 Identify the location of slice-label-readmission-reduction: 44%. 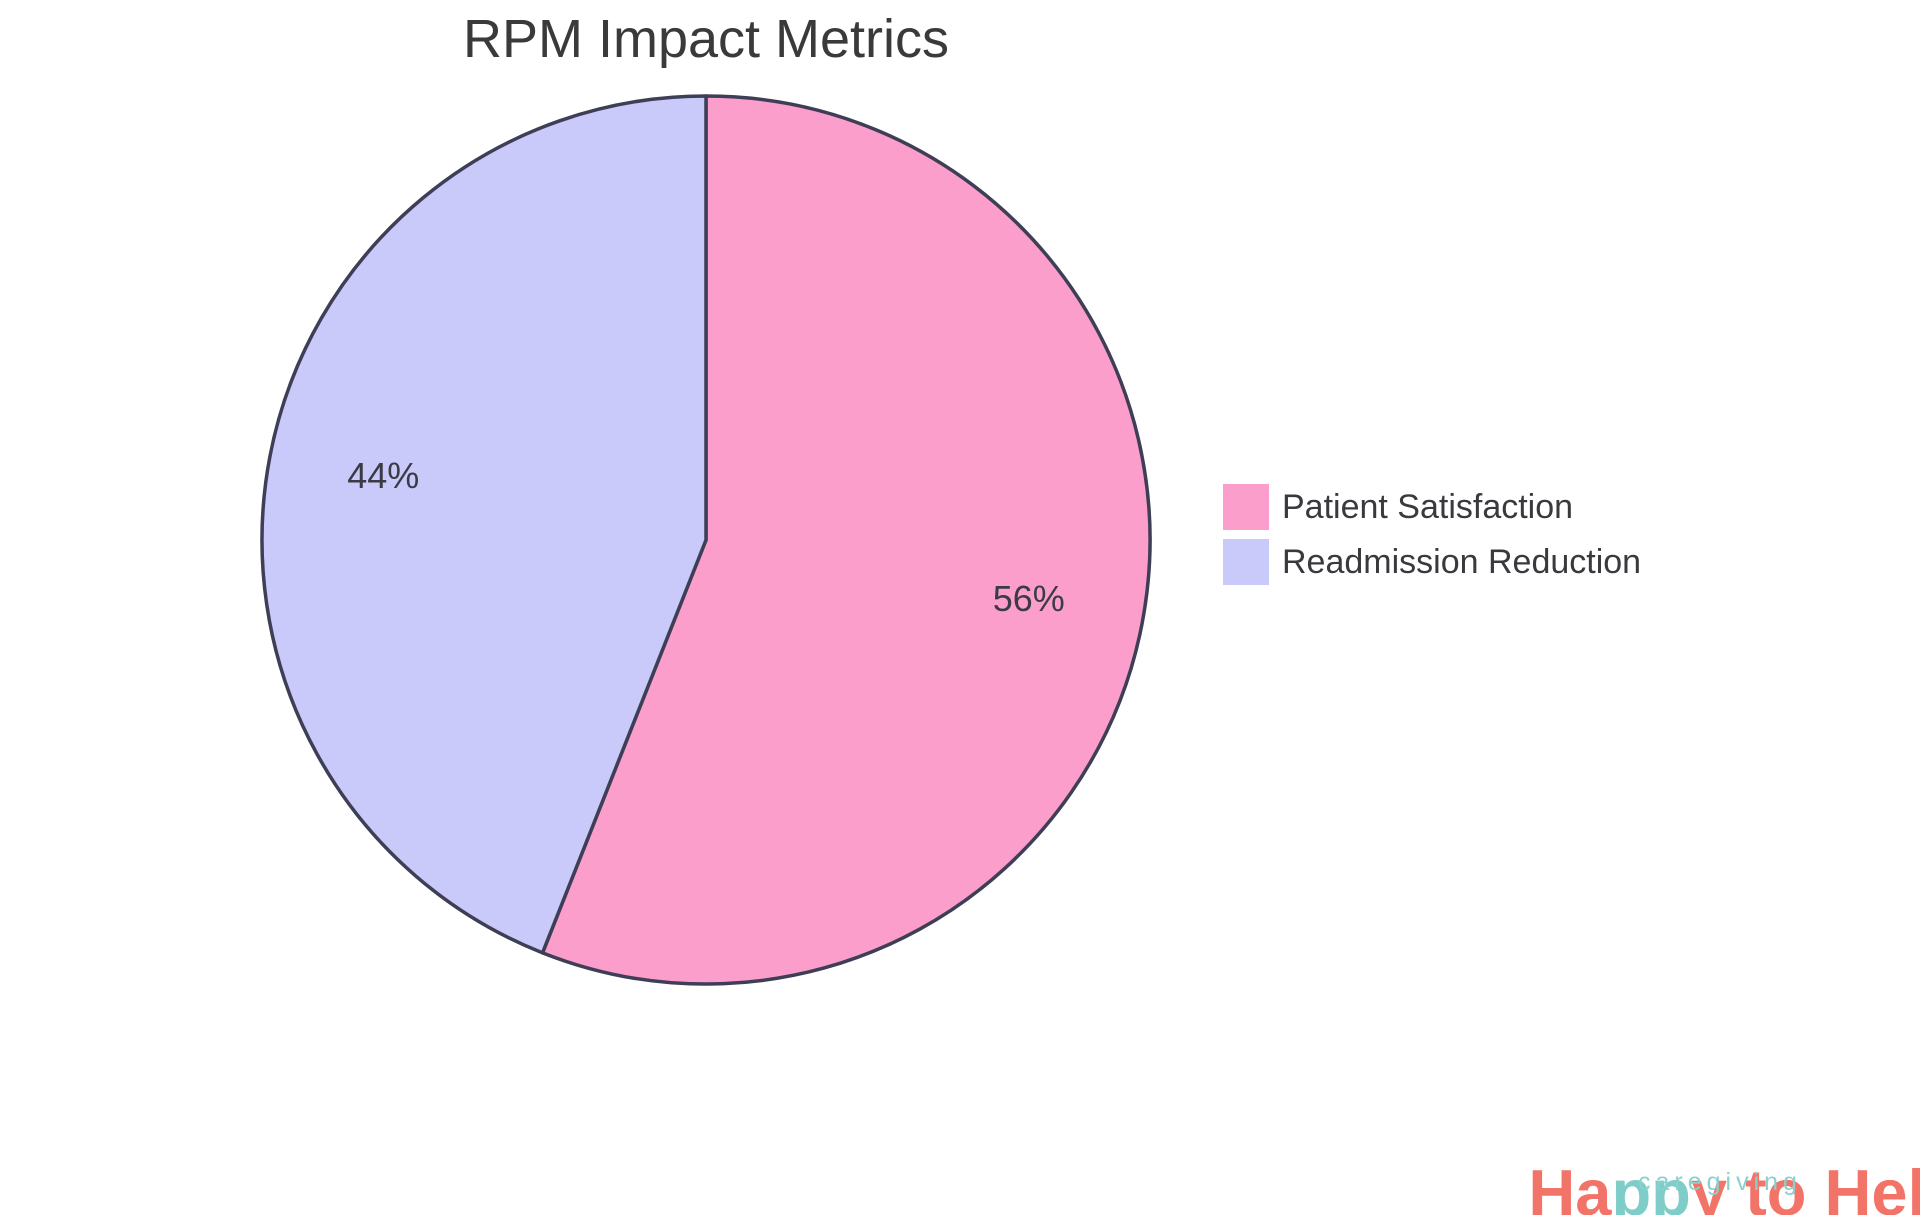
(383, 475).